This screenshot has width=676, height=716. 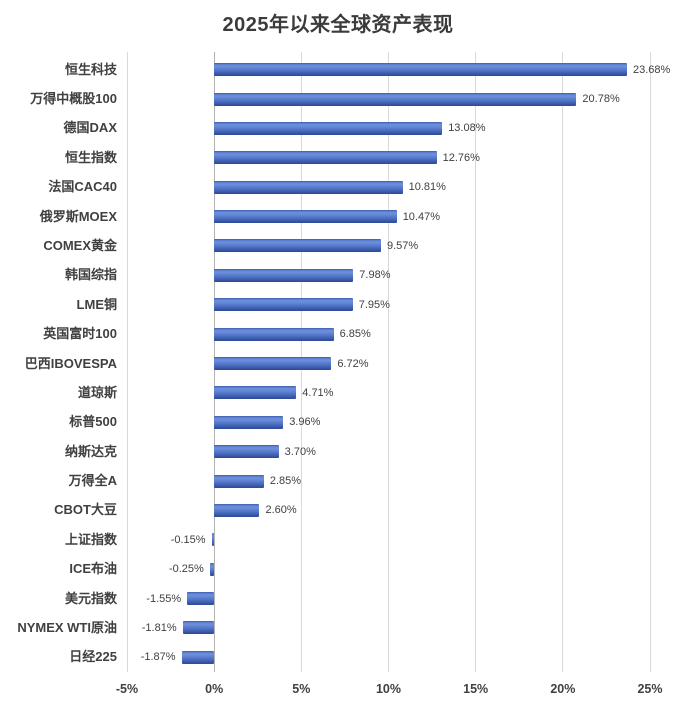 What do you see at coordinates (374, 304) in the screenshot?
I see `value-label: 7.95%` at bounding box center [374, 304].